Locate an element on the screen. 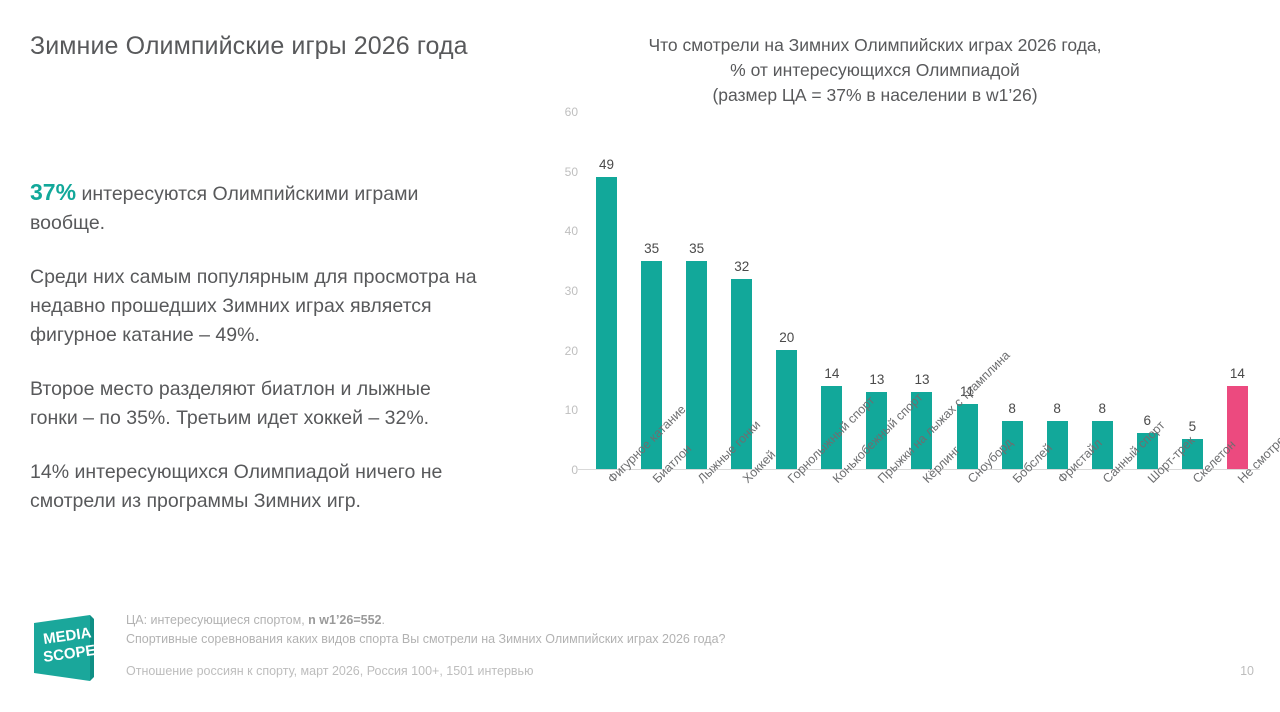 The height and width of the screenshot is (712, 1280). page-number: 10 is located at coordinates (1247, 671).